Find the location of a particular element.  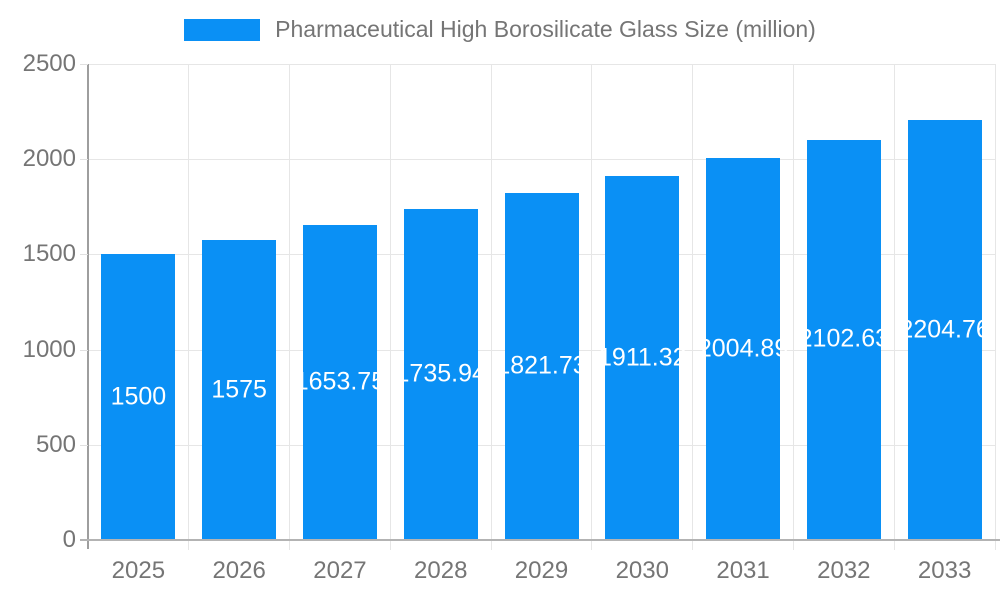

x-tick-label-2026: 2026 is located at coordinates (239, 570).